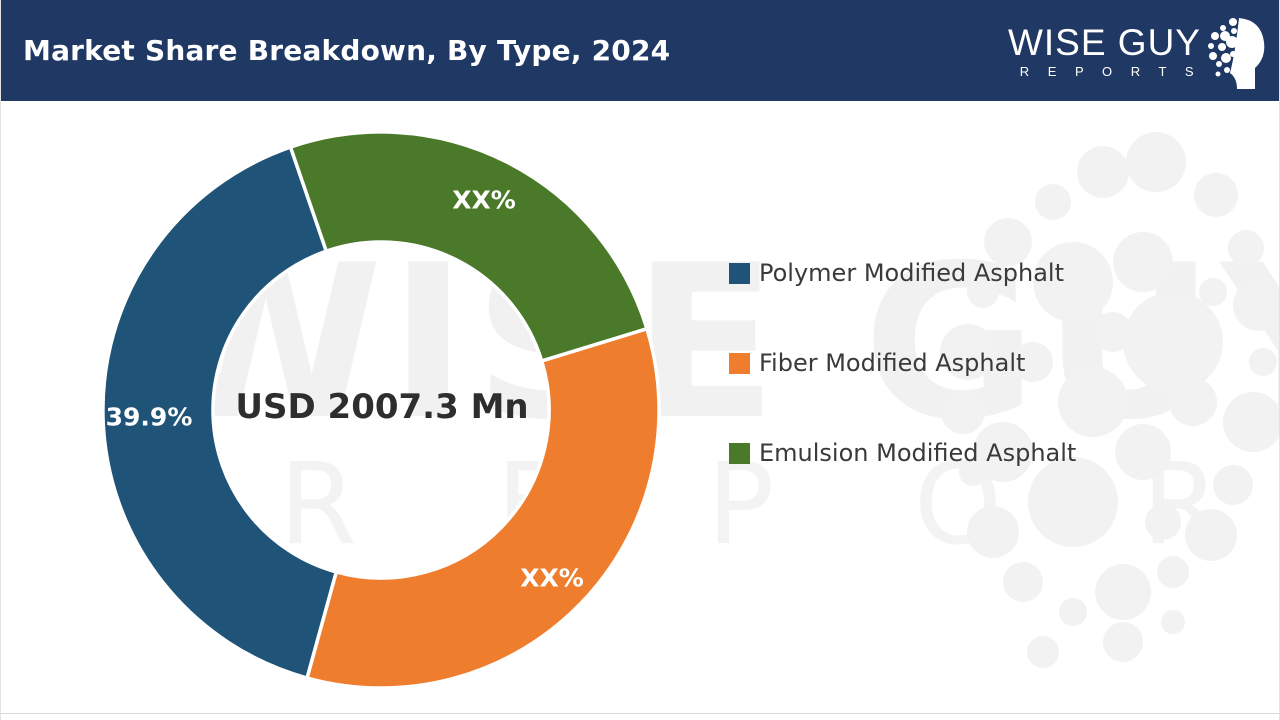 Image resolution: width=1280 pixels, height=720 pixels. What do you see at coordinates (892, 363) in the screenshot?
I see `legend-label-fiber: Fiber Modified Asphalt` at bounding box center [892, 363].